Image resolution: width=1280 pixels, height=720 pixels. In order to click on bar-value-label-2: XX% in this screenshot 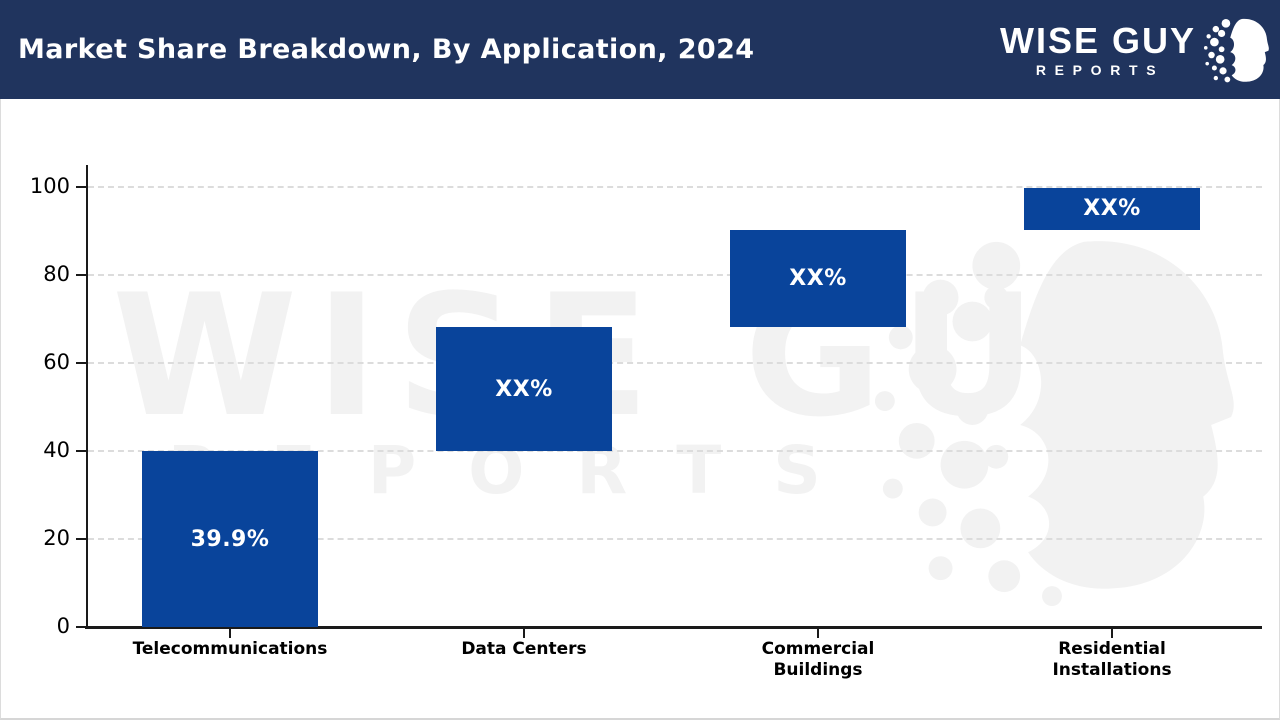, I will do `click(818, 279)`.